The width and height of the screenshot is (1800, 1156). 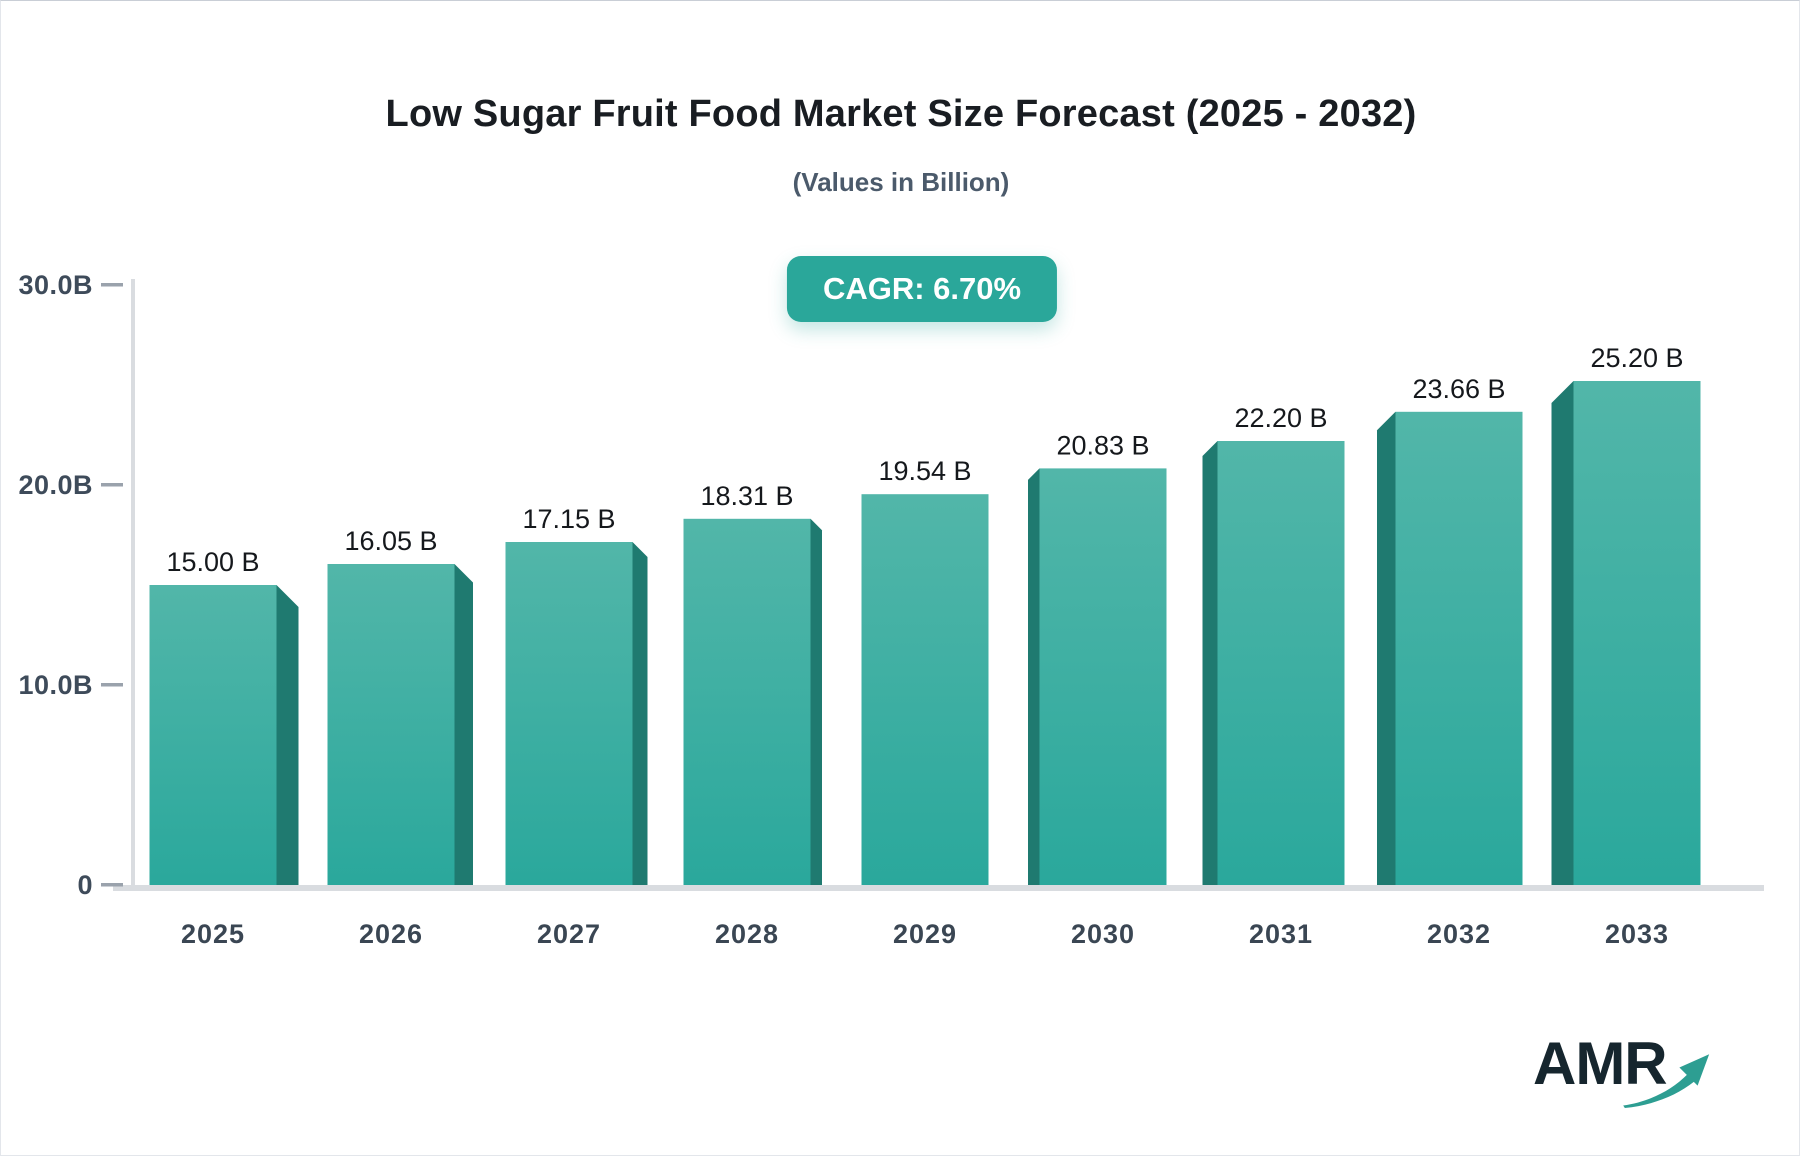 What do you see at coordinates (1637, 934) in the screenshot?
I see `x-tick-label: 2033` at bounding box center [1637, 934].